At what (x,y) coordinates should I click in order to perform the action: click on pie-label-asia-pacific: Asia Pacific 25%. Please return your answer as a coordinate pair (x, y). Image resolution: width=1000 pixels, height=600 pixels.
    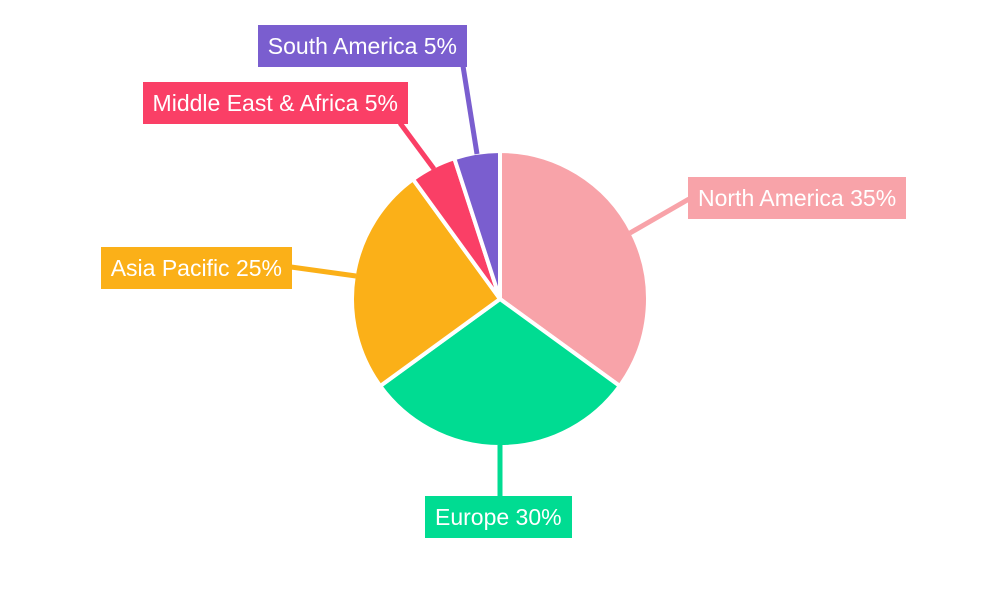
    Looking at the image, I should click on (196, 268).